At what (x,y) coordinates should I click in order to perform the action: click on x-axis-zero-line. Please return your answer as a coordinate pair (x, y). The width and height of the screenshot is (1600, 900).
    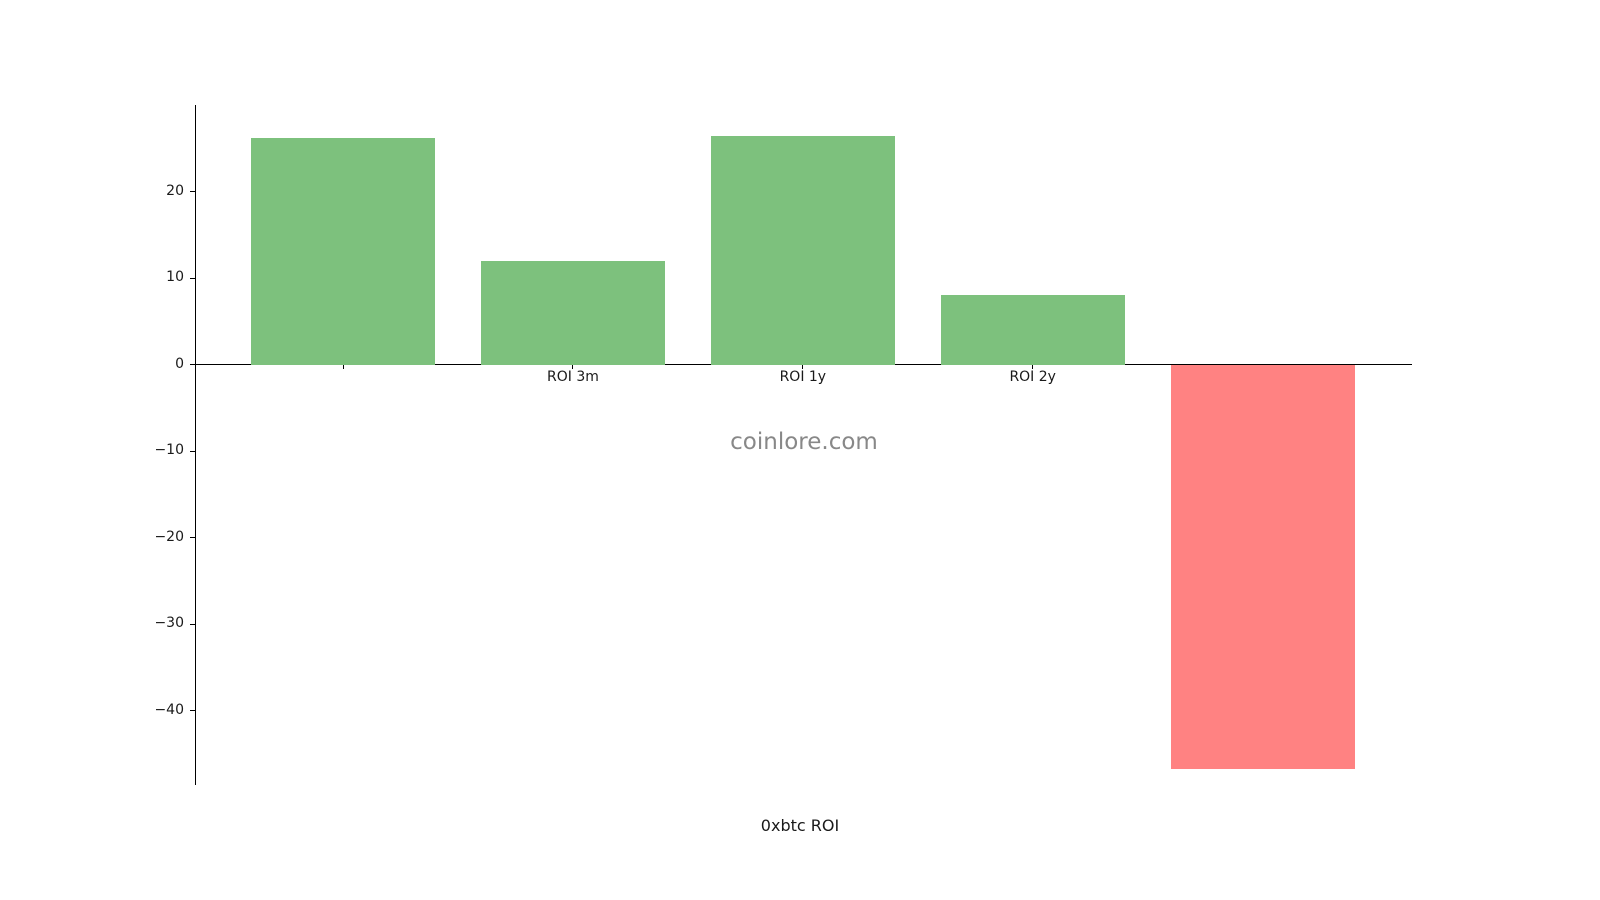
    Looking at the image, I should click on (804, 365).